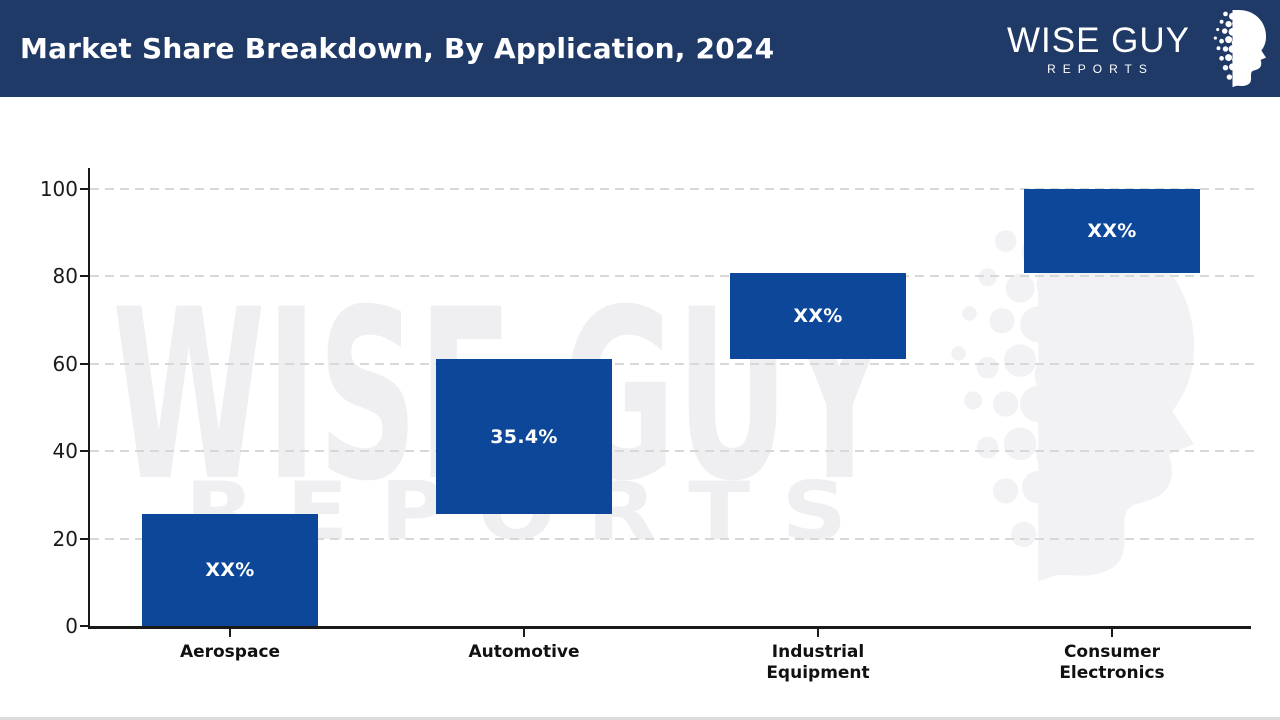 The image size is (1280, 720). Describe the element at coordinates (65, 451) in the screenshot. I see `y-tick-label: 40` at that location.